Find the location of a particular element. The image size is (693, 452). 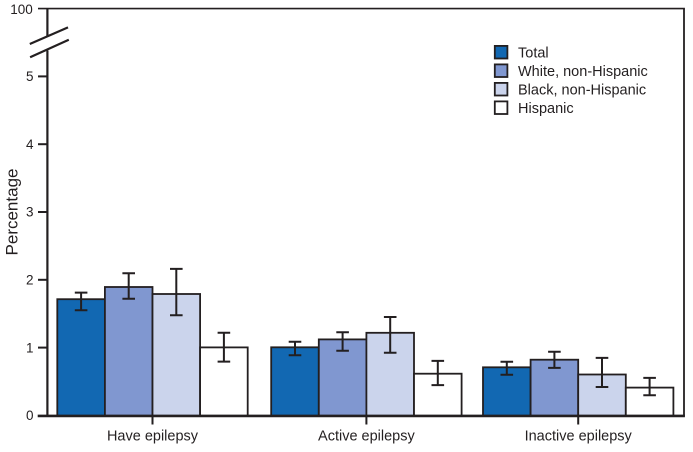

svg-text: 5 is located at coordinates (30, 76).